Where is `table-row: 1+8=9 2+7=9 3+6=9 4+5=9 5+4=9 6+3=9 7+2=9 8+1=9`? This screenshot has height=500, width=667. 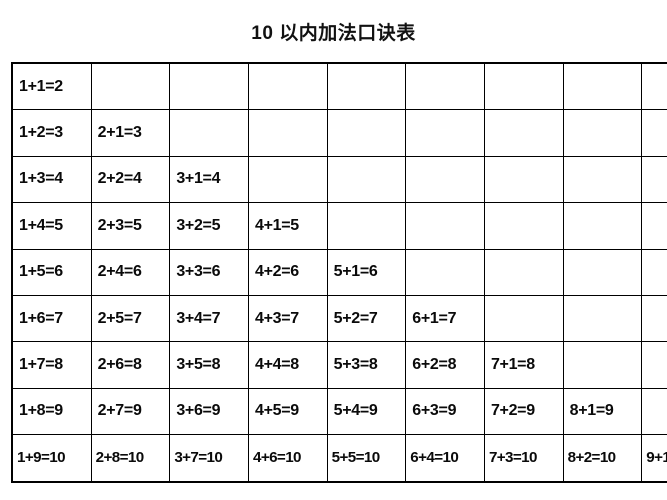 table-row: 1+8=9 2+7=9 3+6=9 4+5=9 5+4=9 6+3=9 7+2=9 8+1=9 is located at coordinates (339, 411).